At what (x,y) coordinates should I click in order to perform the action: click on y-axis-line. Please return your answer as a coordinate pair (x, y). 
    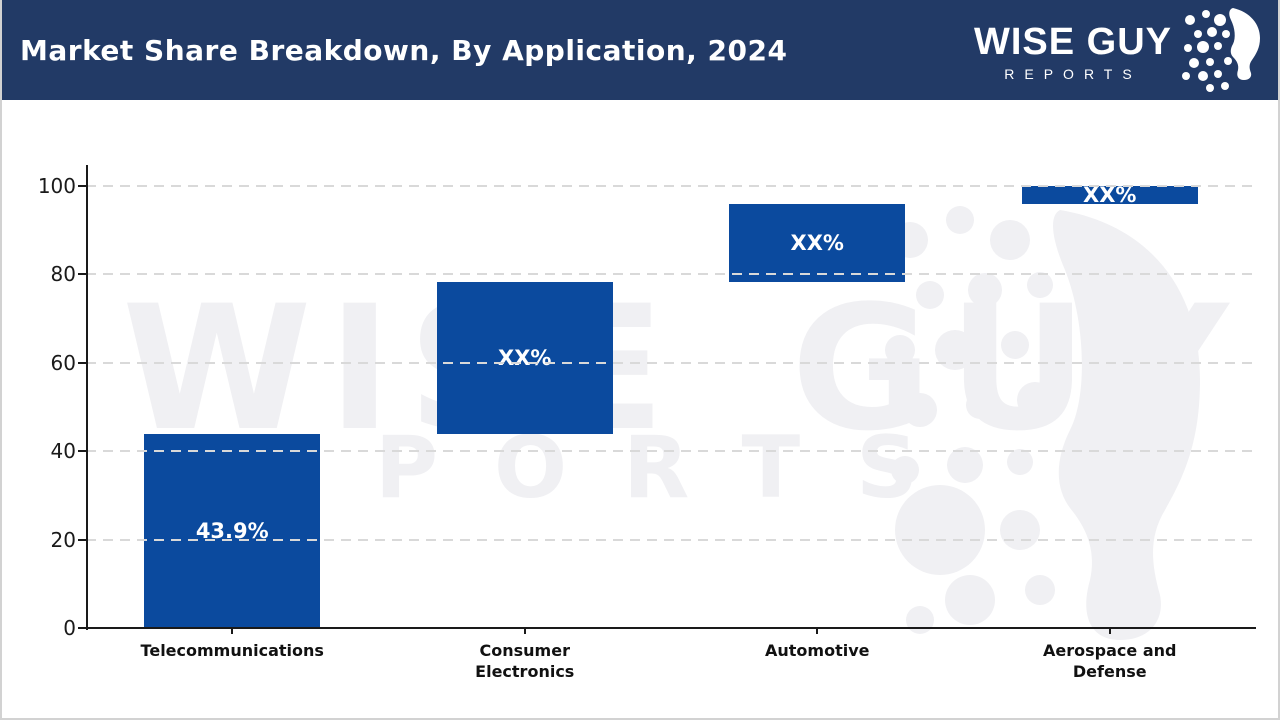
    Looking at the image, I should click on (87, 397).